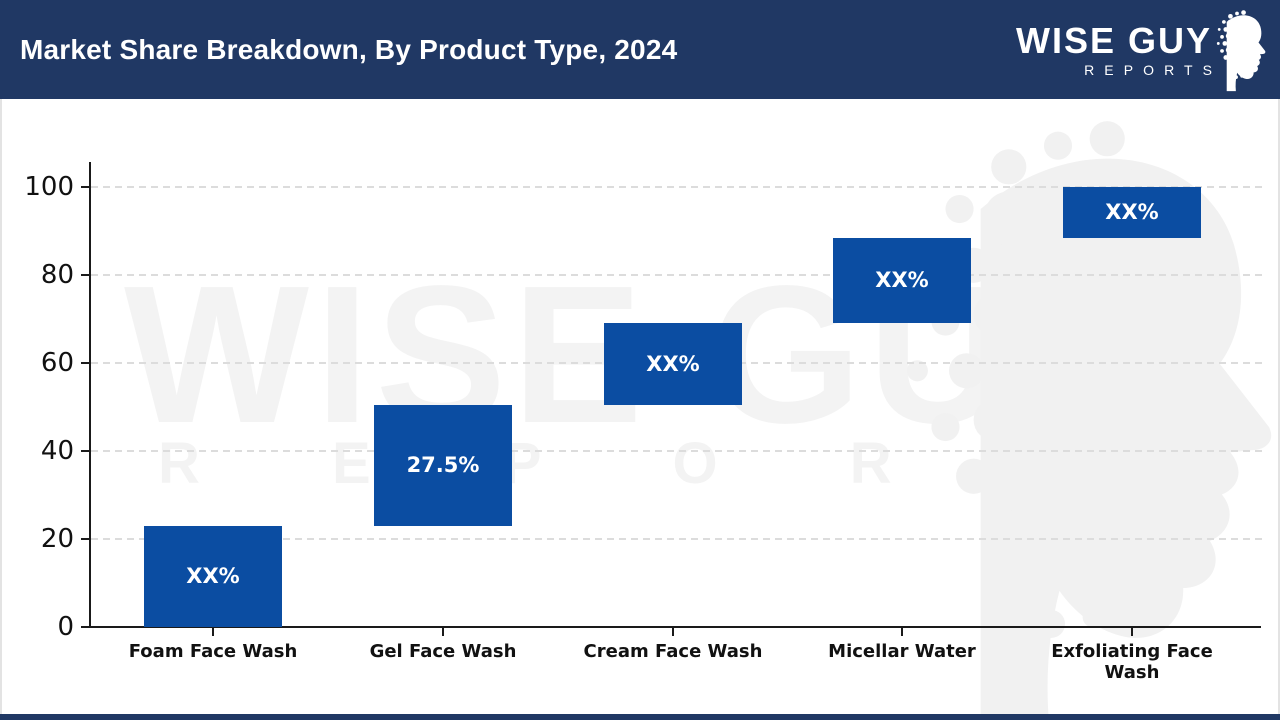 The image size is (1280, 720). Describe the element at coordinates (640, 717) in the screenshot. I see `footer-accent-bar` at that location.